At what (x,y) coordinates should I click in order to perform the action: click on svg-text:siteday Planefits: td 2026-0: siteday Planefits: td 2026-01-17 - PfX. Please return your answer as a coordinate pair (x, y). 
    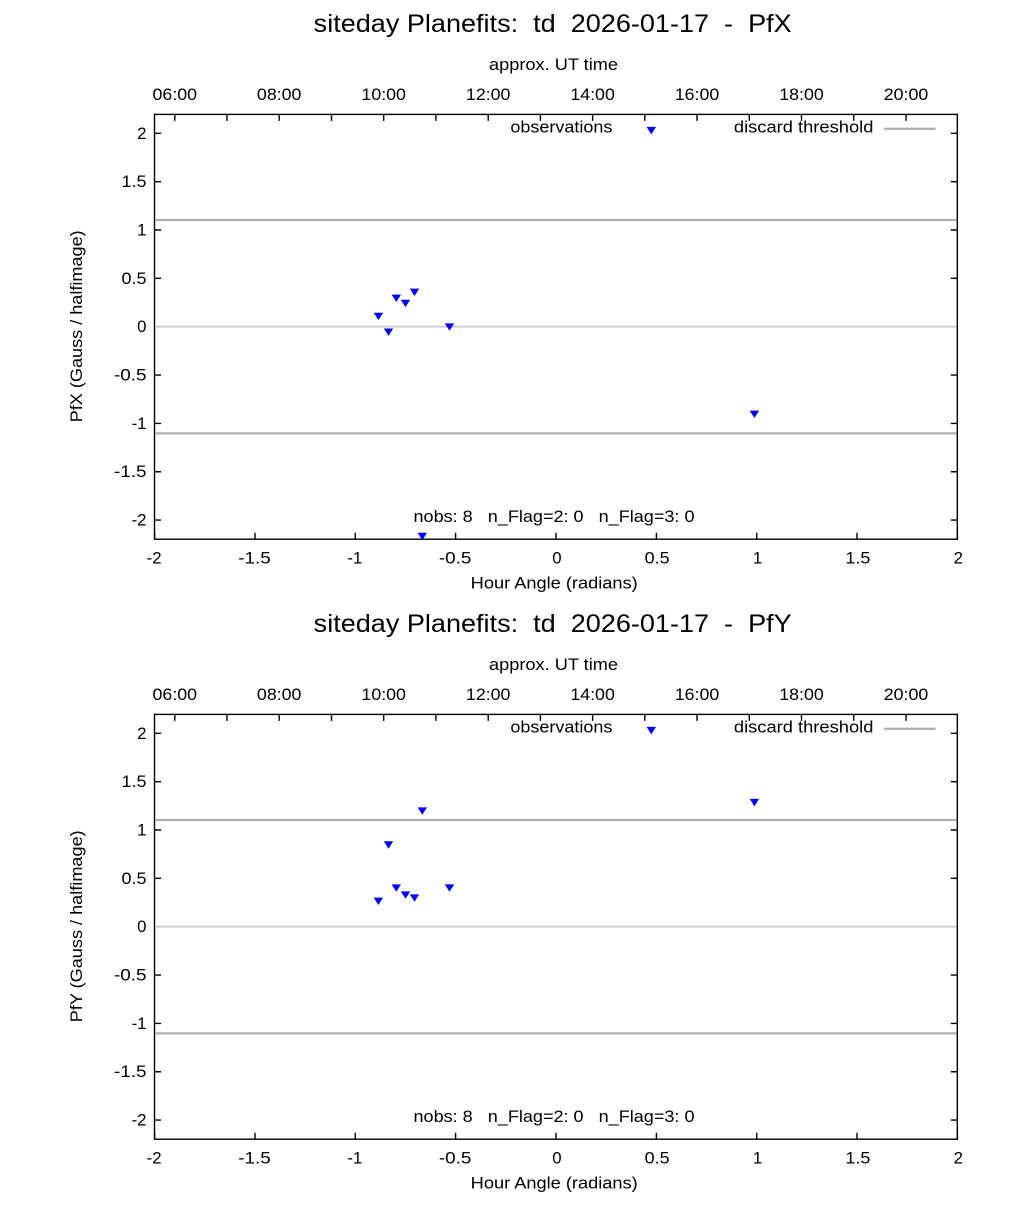
    Looking at the image, I should click on (553, 24).